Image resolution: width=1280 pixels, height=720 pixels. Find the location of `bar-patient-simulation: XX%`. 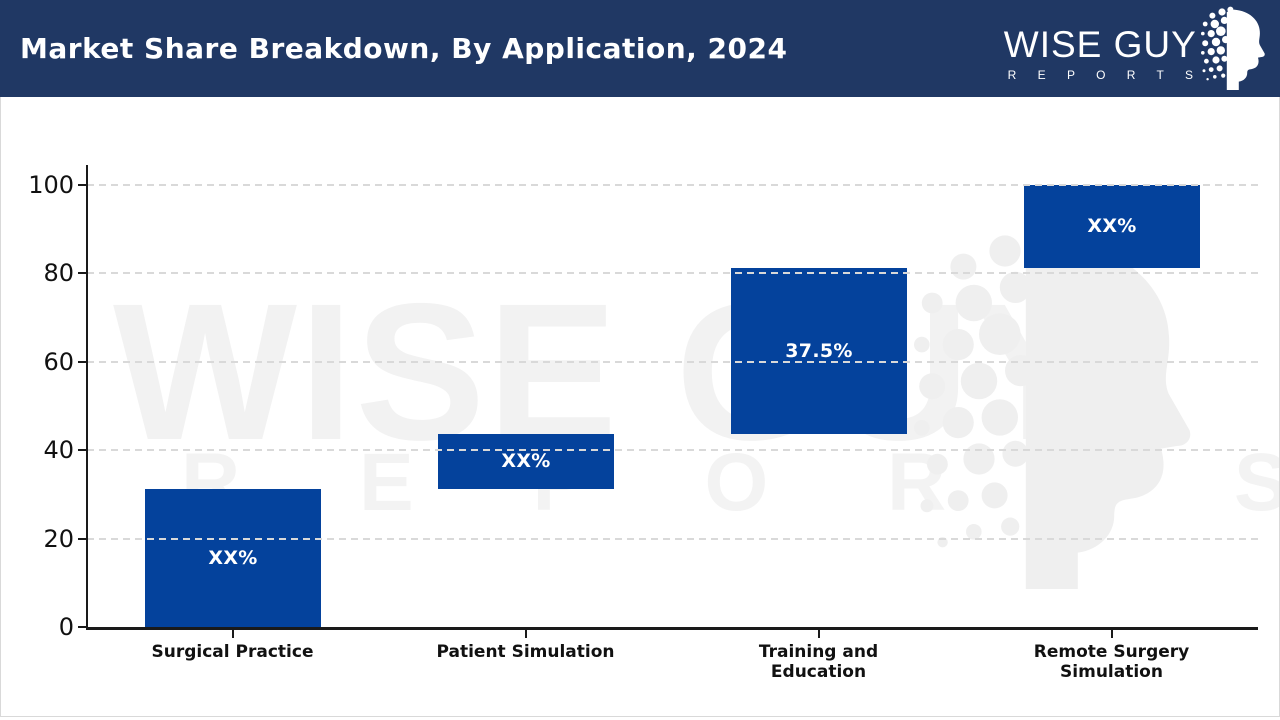

bar-patient-simulation: XX% is located at coordinates (526, 461).